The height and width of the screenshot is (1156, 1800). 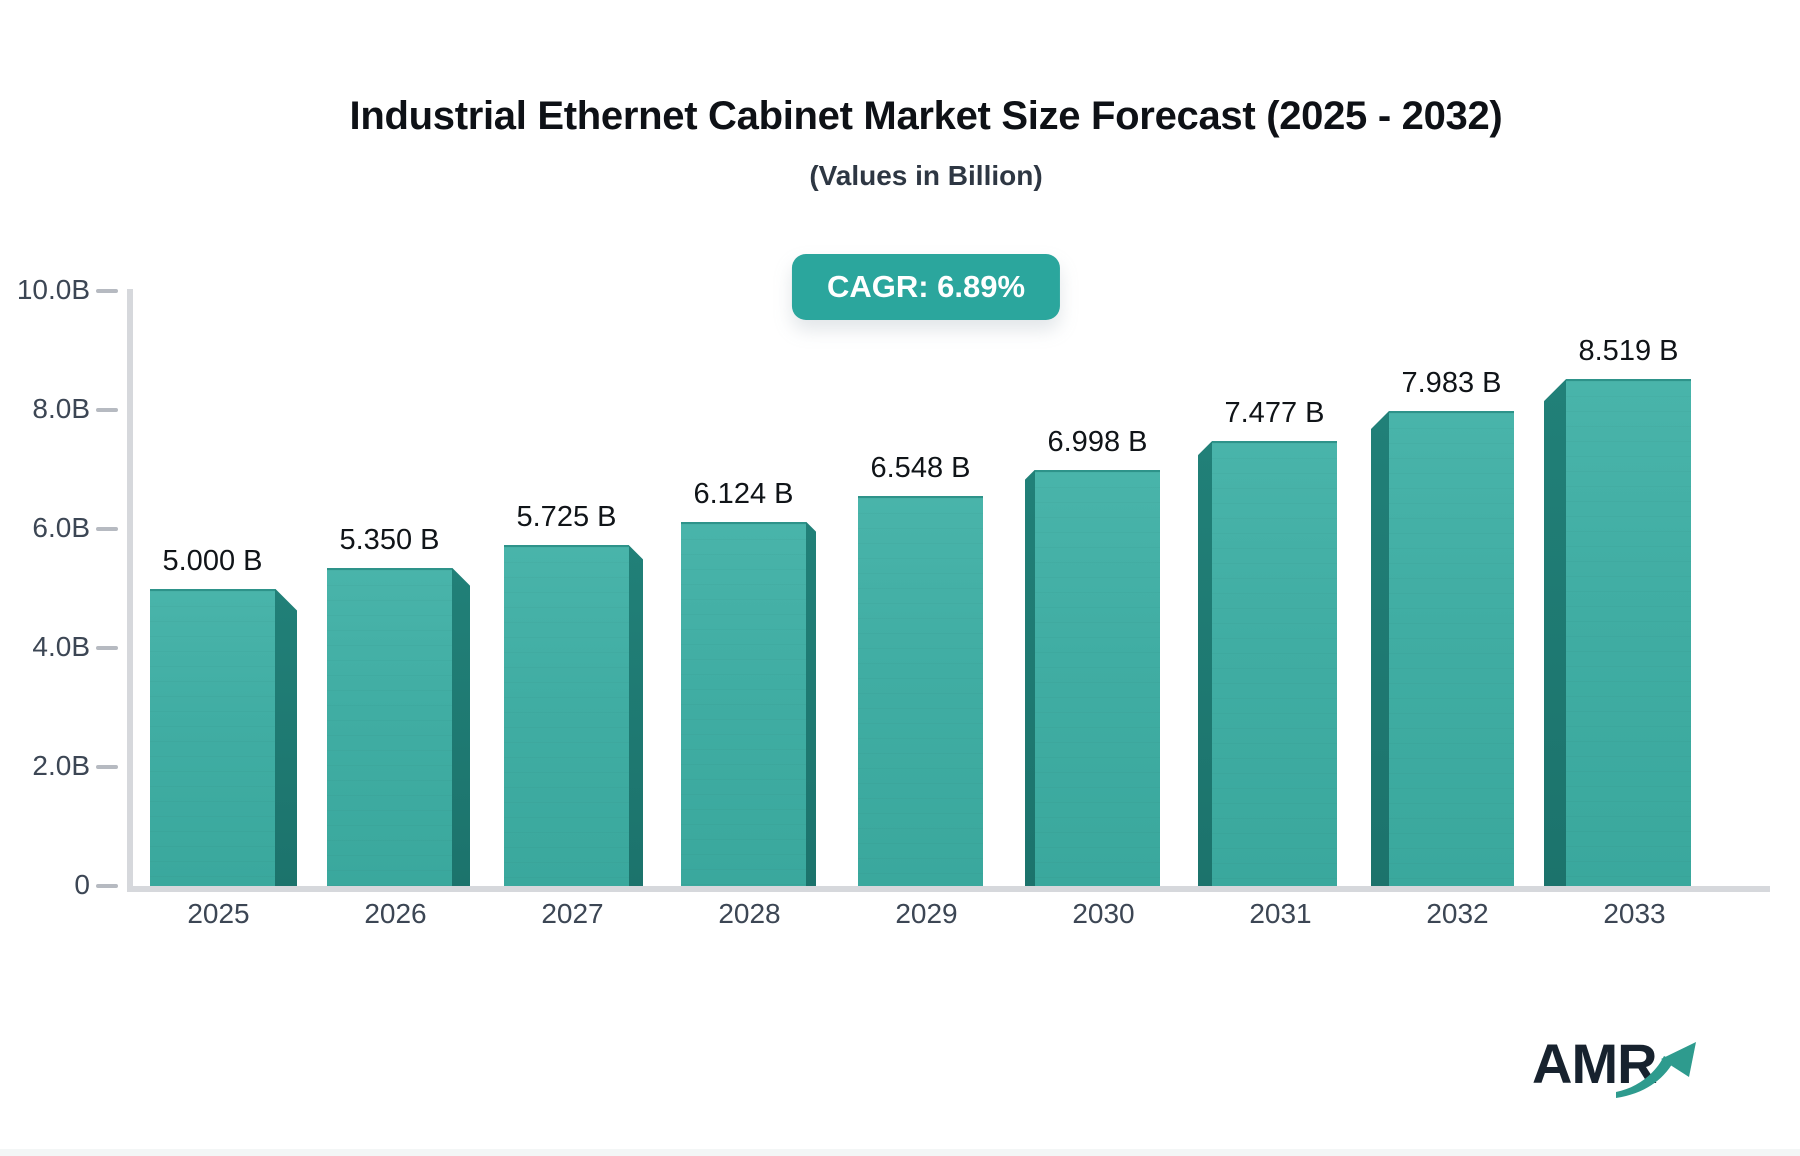 I want to click on bar-2027, so click(x=566, y=715).